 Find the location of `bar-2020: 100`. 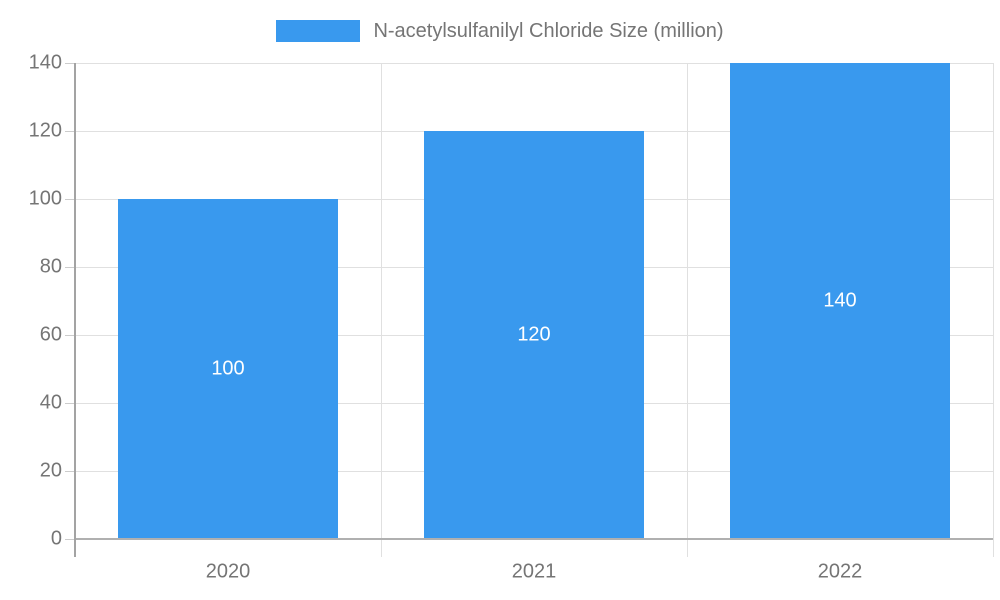

bar-2020: 100 is located at coordinates (228, 369).